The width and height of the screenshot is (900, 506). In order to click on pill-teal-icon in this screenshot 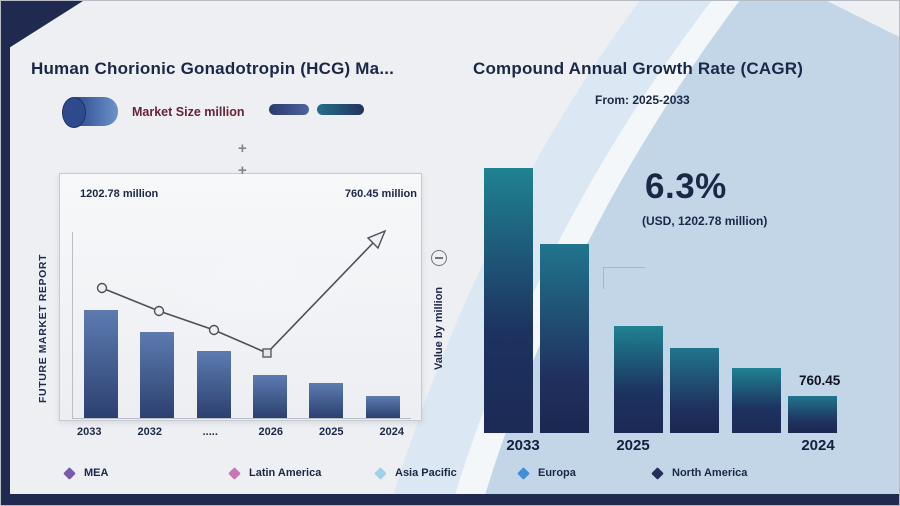, I will do `click(340, 109)`.